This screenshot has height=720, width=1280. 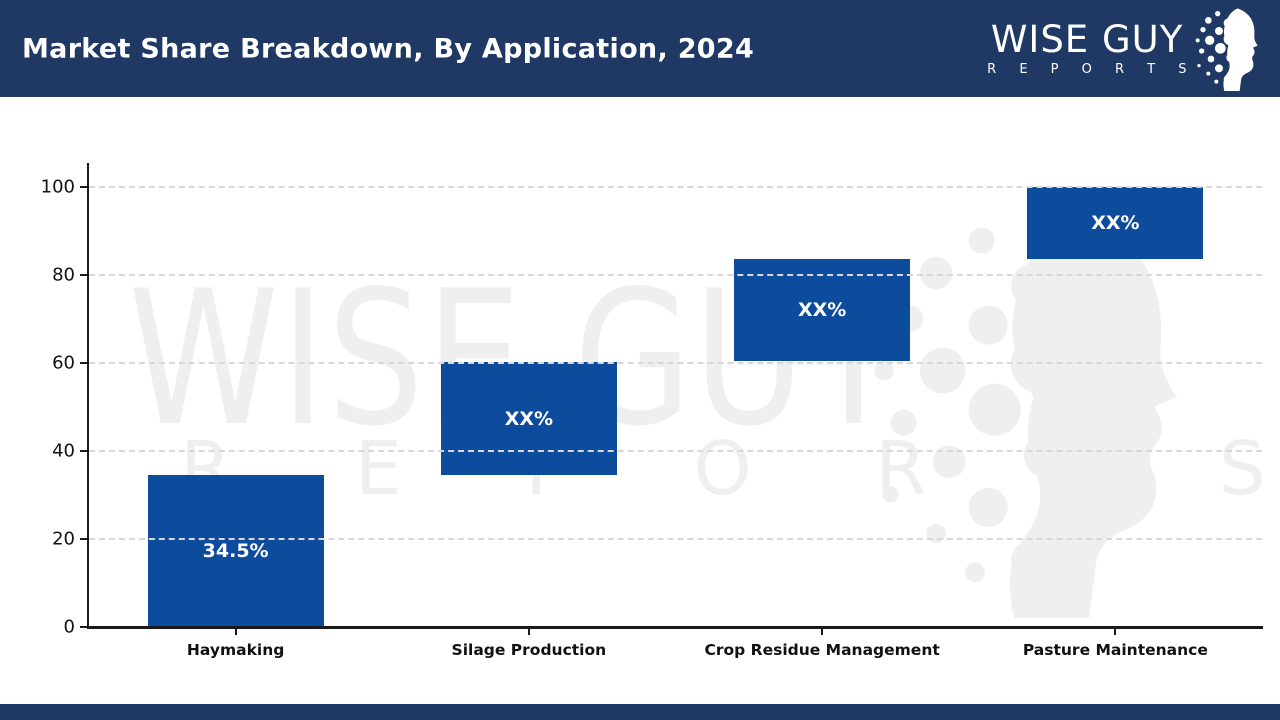 I want to click on ytick-label-20: 20, so click(x=63, y=539).